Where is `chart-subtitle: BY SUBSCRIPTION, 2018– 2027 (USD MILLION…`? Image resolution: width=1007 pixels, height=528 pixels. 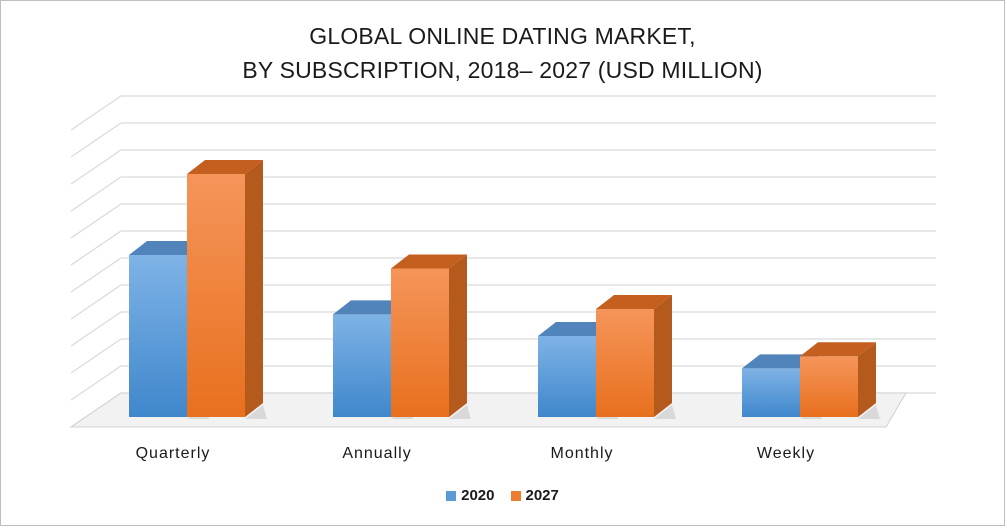 chart-subtitle: BY SUBSCRIPTION, 2018– 2027 (USD MILLION… is located at coordinates (502, 70).